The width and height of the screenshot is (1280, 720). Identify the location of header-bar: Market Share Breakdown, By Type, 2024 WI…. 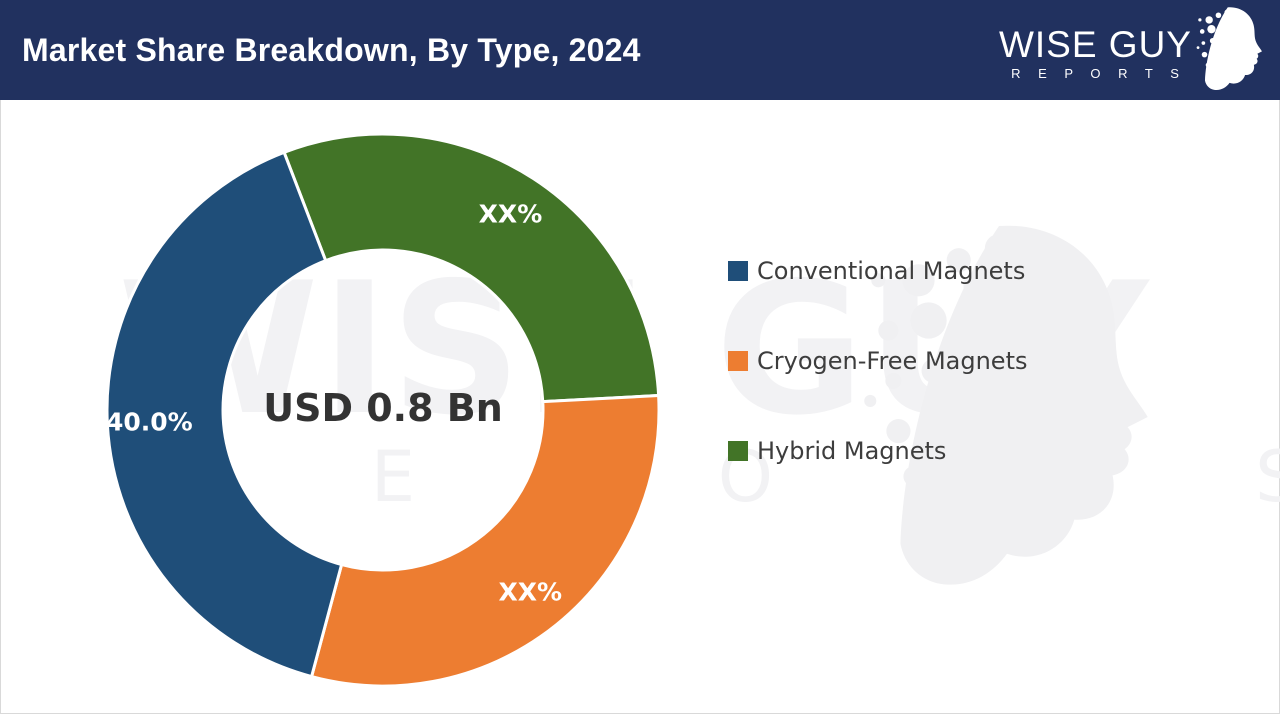
(640, 50).